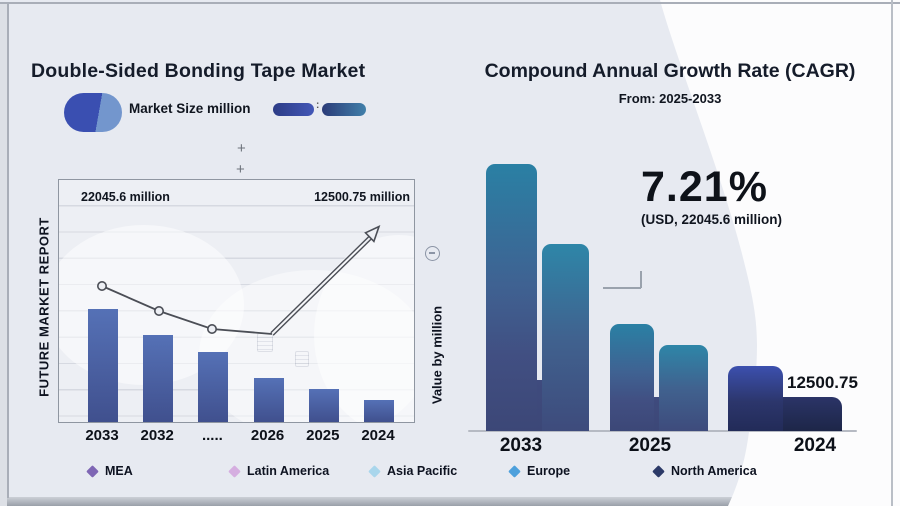  Describe the element at coordinates (323, 435) in the screenshot. I see `left-axis-label: 2025` at that location.